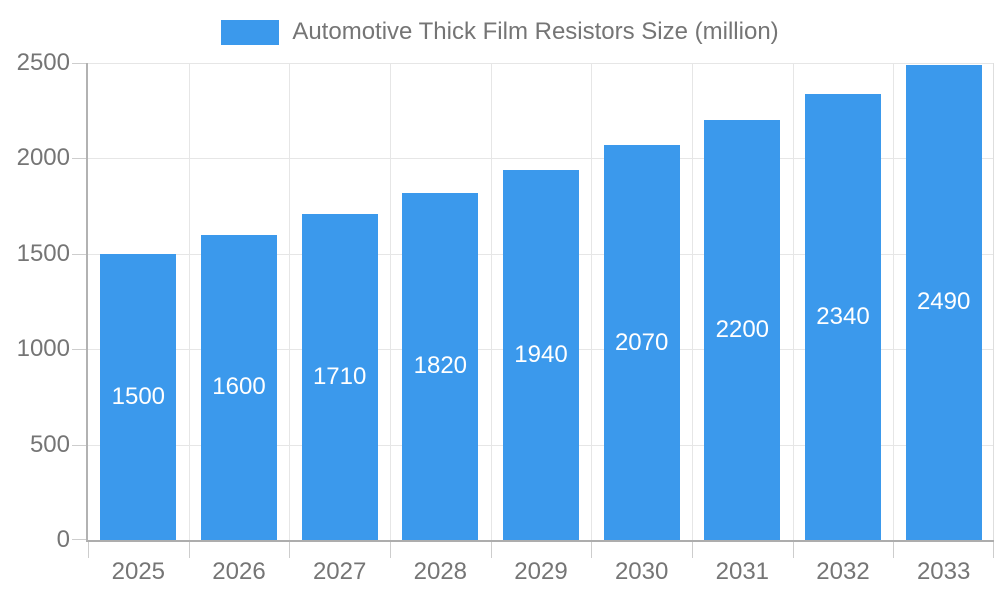 Image resolution: width=1000 pixels, height=600 pixels. Describe the element at coordinates (43, 253) in the screenshot. I see `y-axis-label-1500: 1500` at that location.